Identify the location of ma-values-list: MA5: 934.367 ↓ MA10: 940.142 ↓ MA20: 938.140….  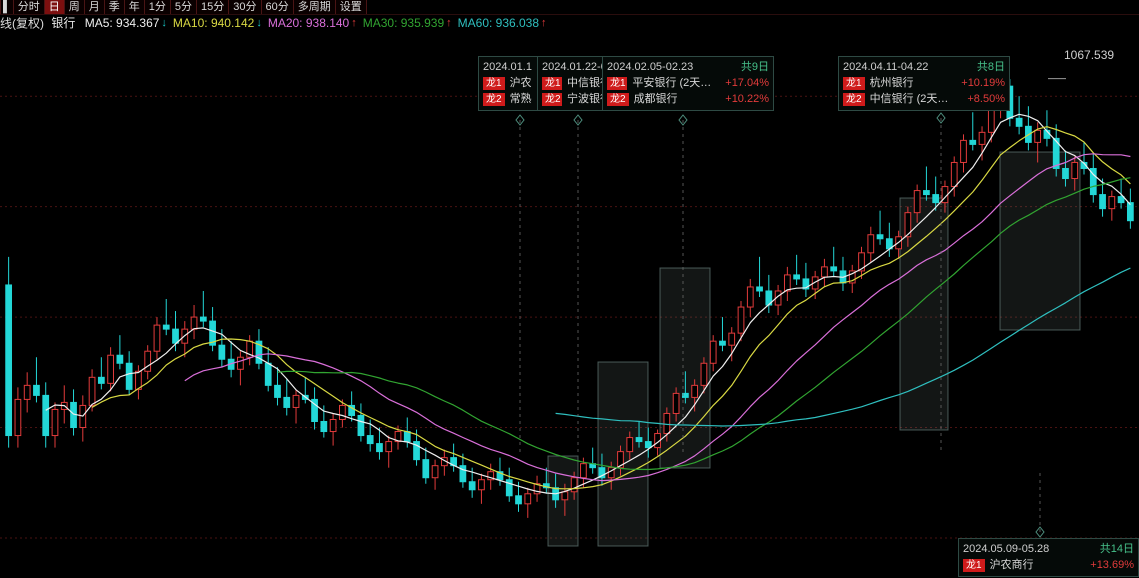
(313, 23).